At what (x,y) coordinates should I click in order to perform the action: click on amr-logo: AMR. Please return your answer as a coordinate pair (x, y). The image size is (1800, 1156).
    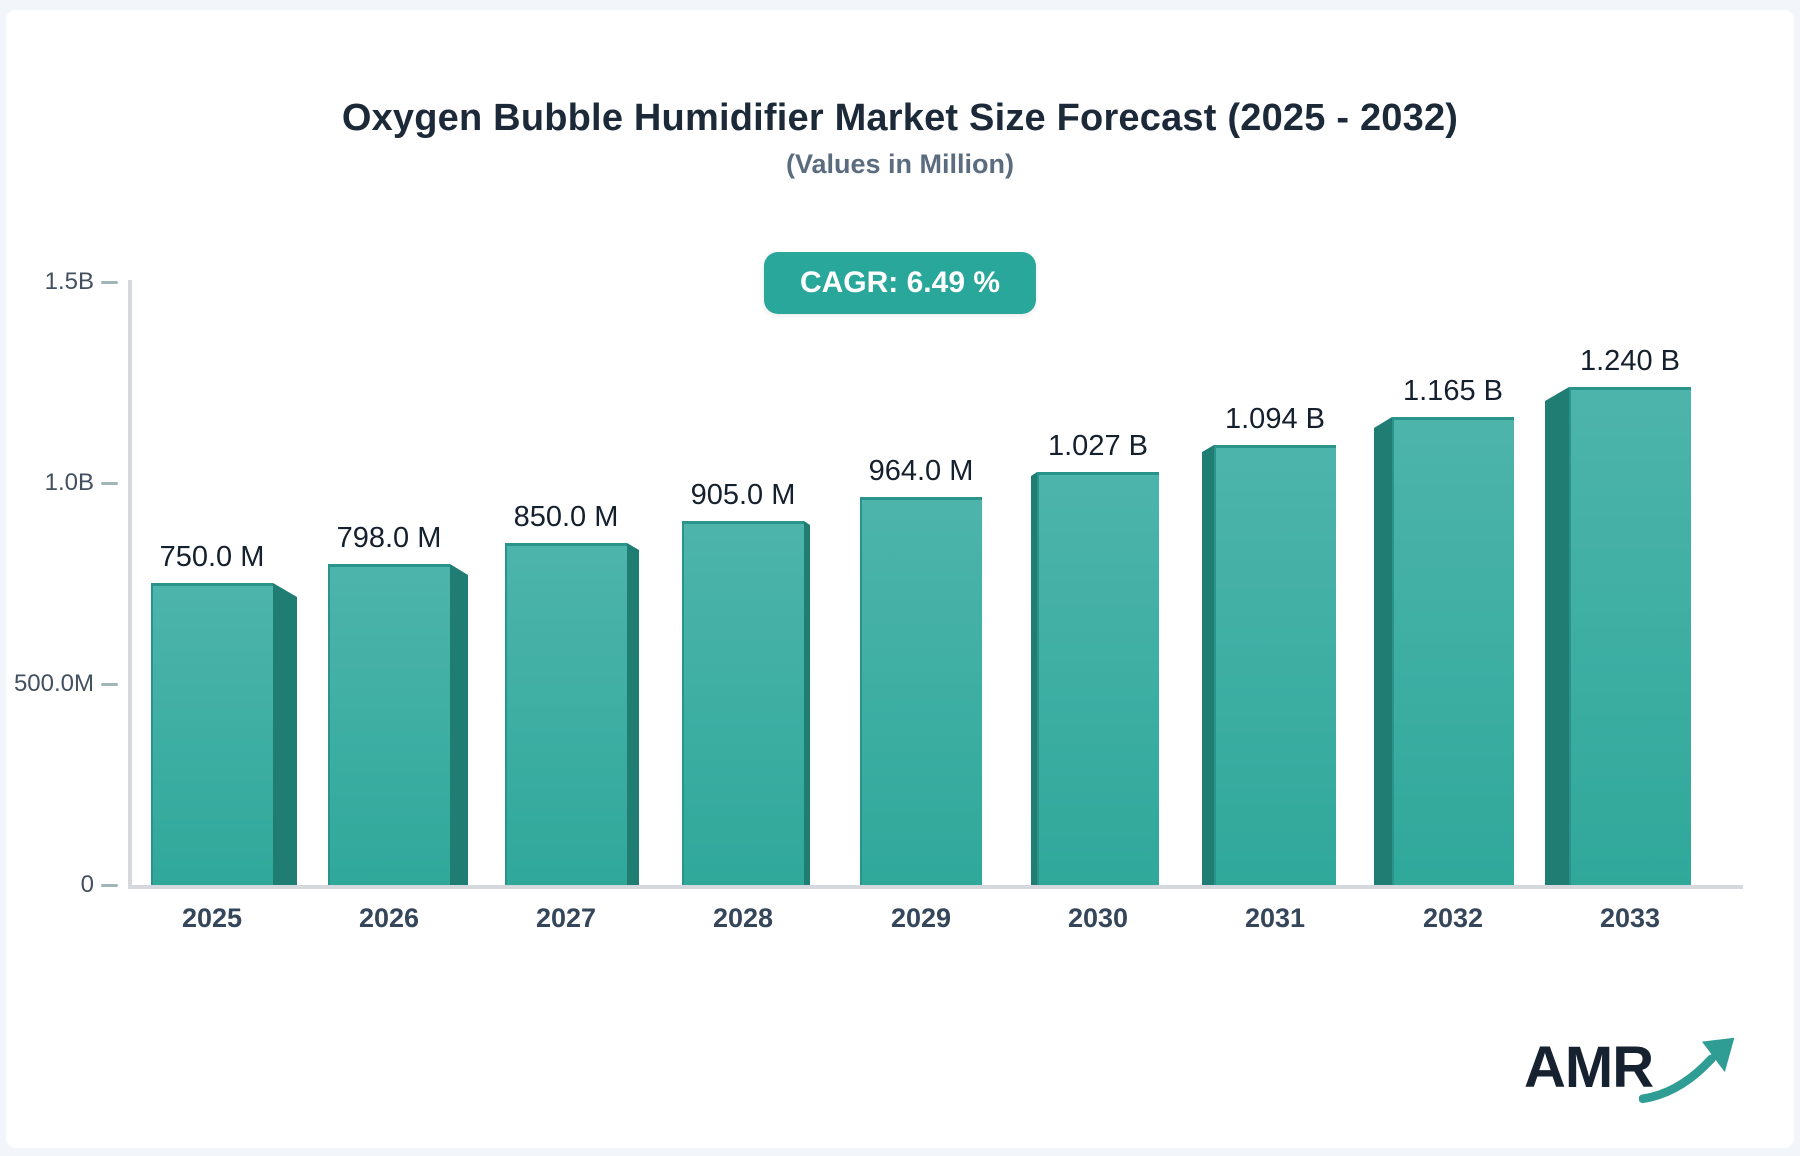
    Looking at the image, I should click on (1634, 1077).